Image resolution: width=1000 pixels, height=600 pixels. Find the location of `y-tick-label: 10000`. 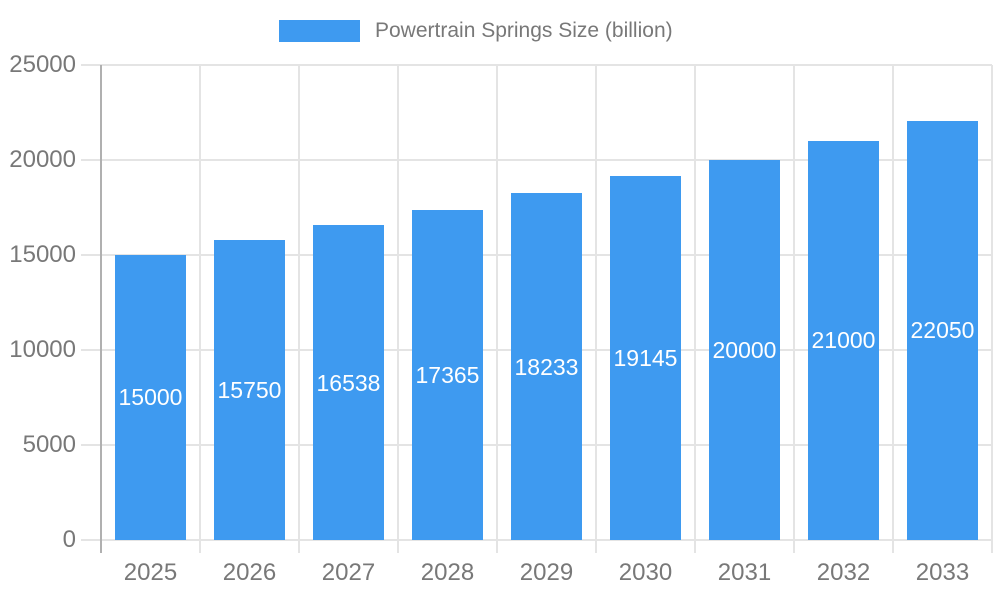

y-tick-label: 10000 is located at coordinates (42, 349).